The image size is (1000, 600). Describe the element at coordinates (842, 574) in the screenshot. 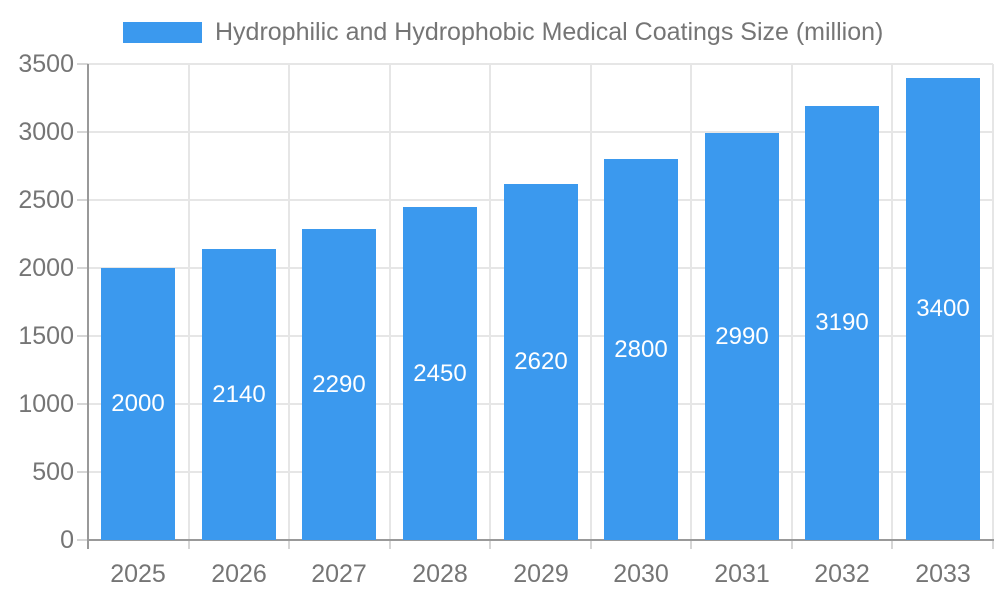

I see `x-axis-label: 2032` at that location.